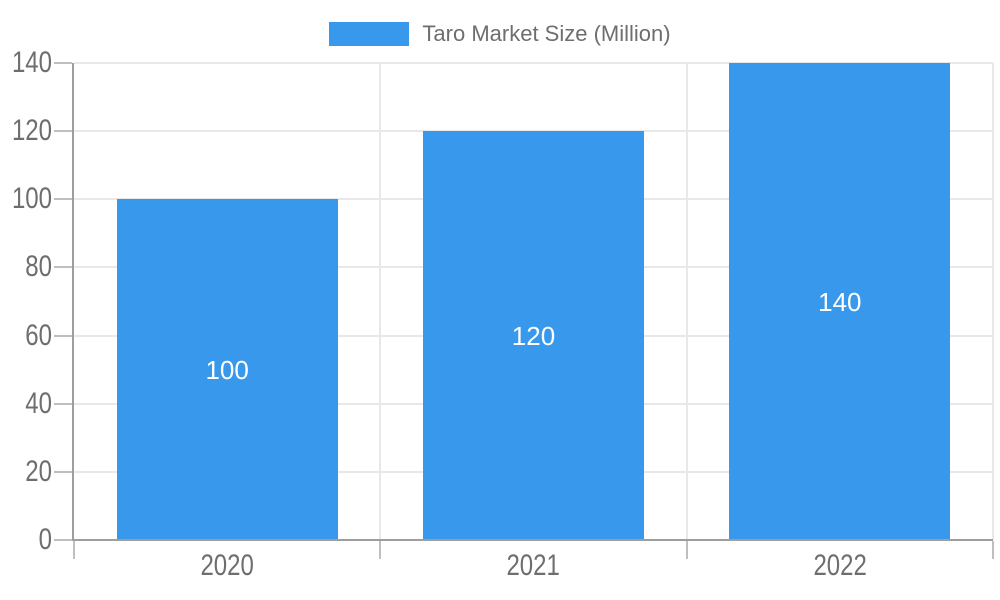  What do you see at coordinates (546, 33) in the screenshot?
I see `legend-label: Taro Market Size (Million)` at bounding box center [546, 33].